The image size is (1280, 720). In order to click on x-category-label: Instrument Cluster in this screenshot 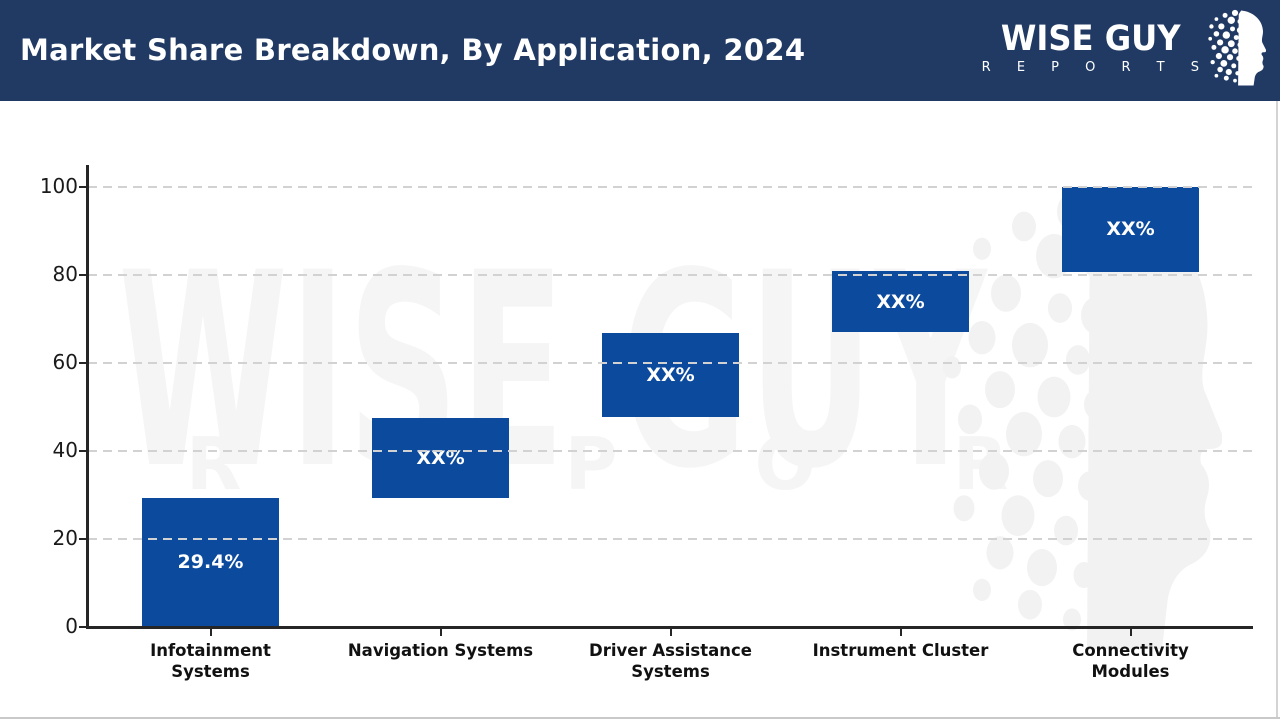, I will do `click(900, 650)`.